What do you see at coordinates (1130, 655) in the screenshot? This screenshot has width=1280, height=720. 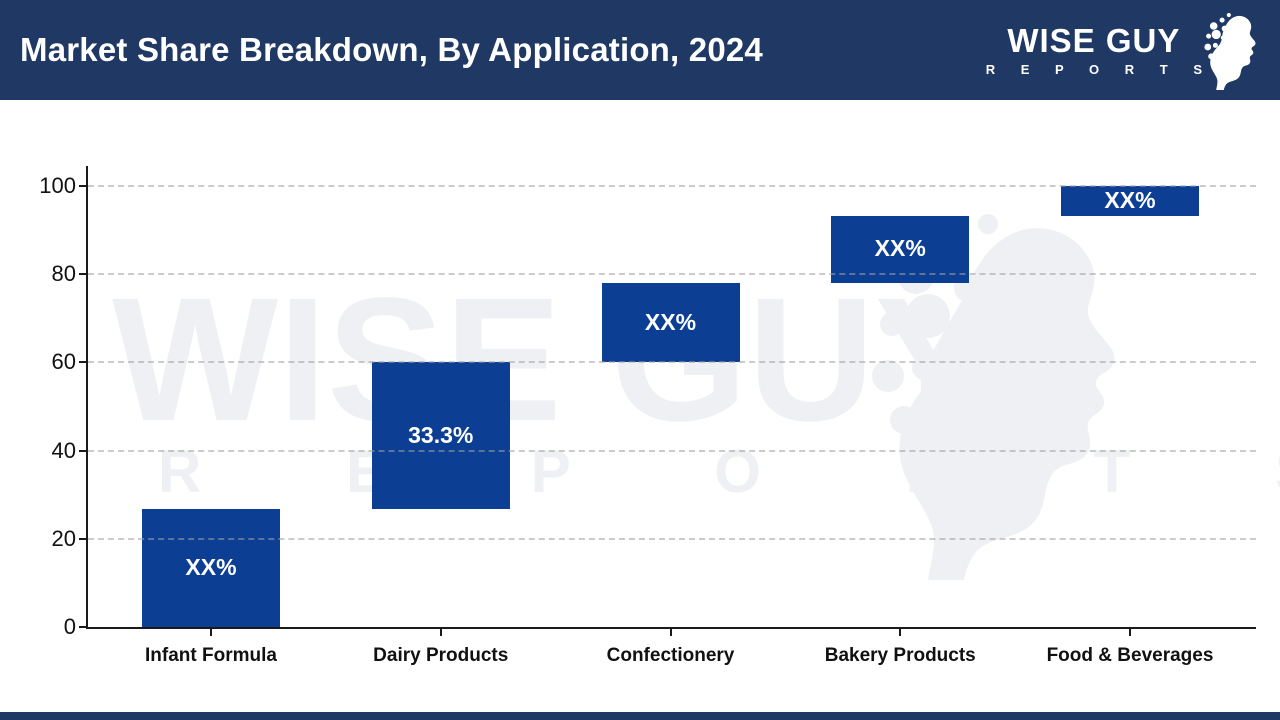 I see `category-label: Food & Beverages` at bounding box center [1130, 655].